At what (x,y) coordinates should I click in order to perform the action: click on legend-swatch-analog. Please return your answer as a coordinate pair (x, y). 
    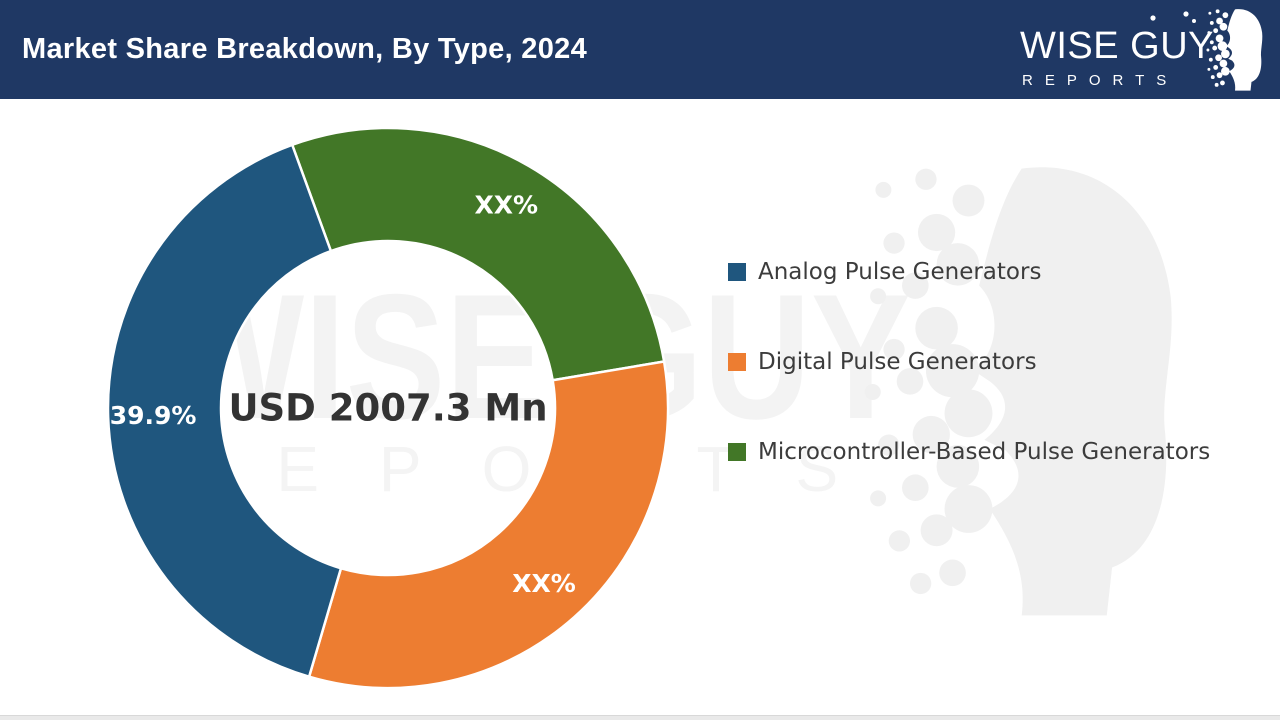
    Looking at the image, I should click on (737, 272).